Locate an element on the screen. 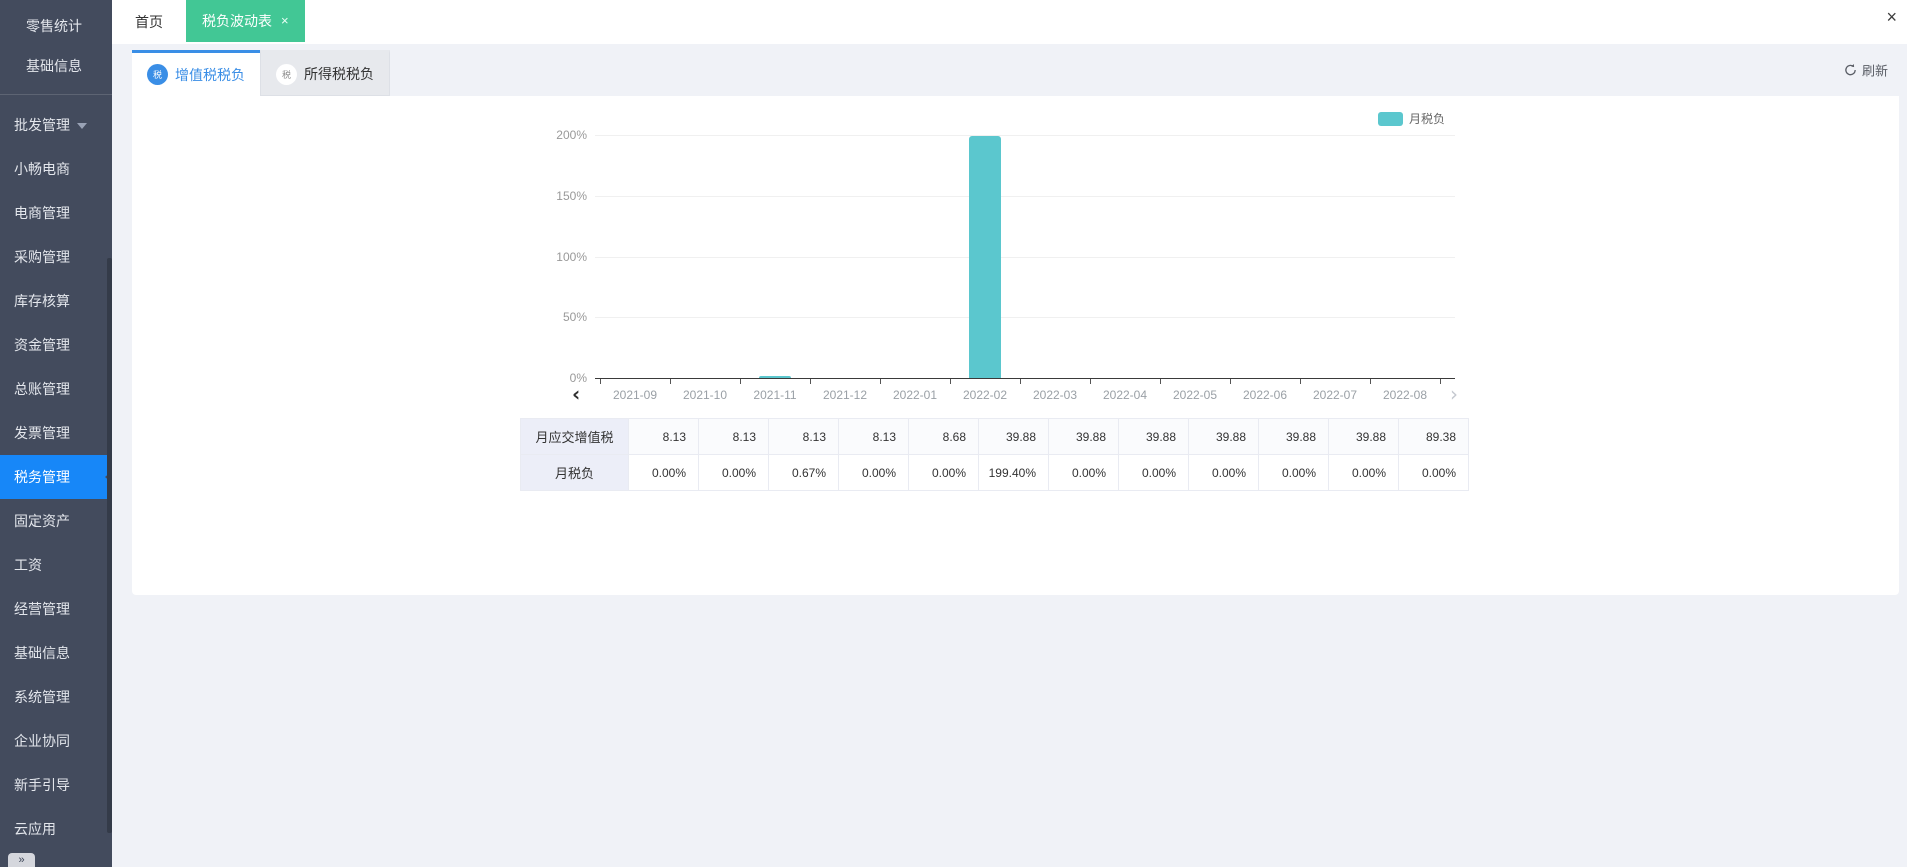 Image resolution: width=1907 pixels, height=867 pixels. refresh-icon is located at coordinates (1850, 70).